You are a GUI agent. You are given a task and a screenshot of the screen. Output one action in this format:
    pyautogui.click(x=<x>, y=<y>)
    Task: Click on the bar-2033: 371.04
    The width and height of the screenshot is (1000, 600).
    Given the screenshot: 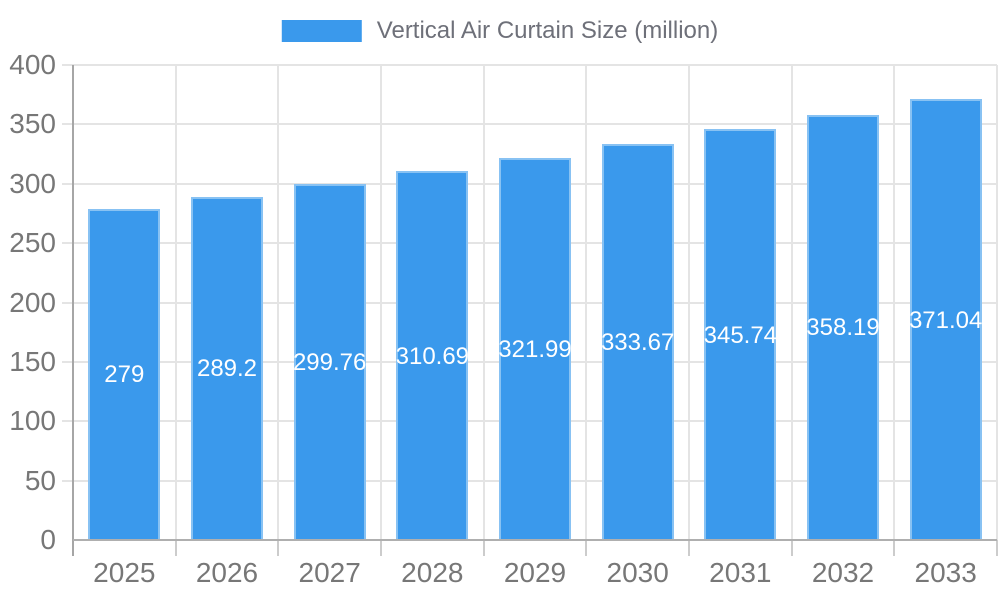 What is the action you would take?
    pyautogui.click(x=945, y=319)
    